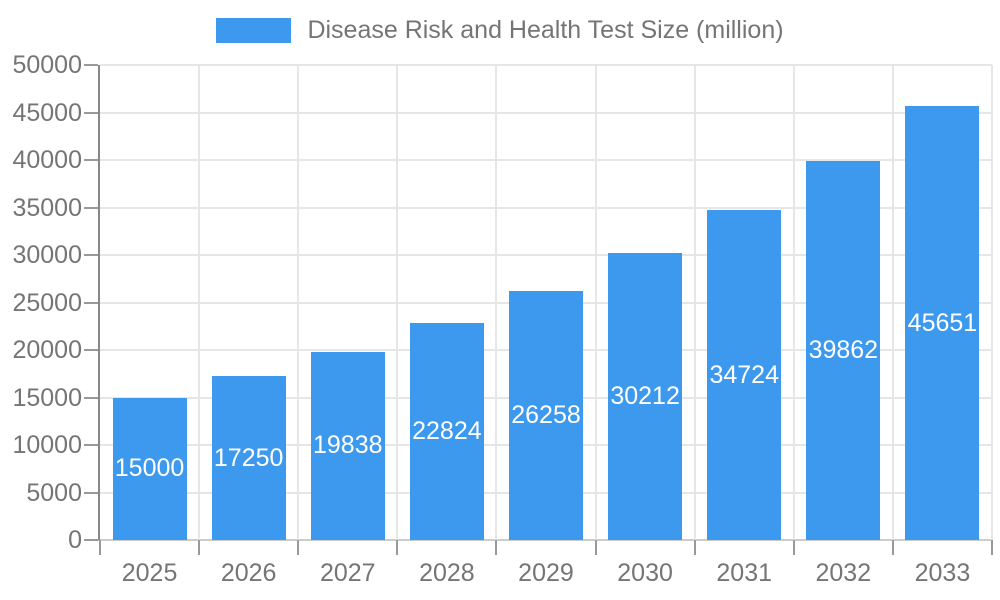 The image size is (1000, 600). I want to click on y-tick-label: 50000, so click(47, 65).